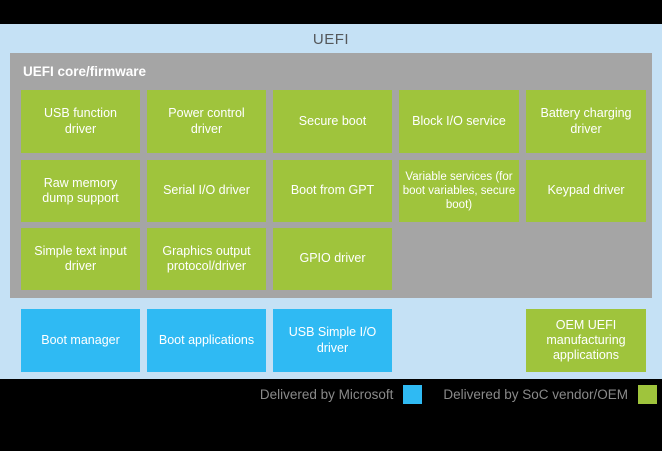 The width and height of the screenshot is (662, 451). I want to click on module-battery-charging-driver: Battery charging driver, so click(586, 121).